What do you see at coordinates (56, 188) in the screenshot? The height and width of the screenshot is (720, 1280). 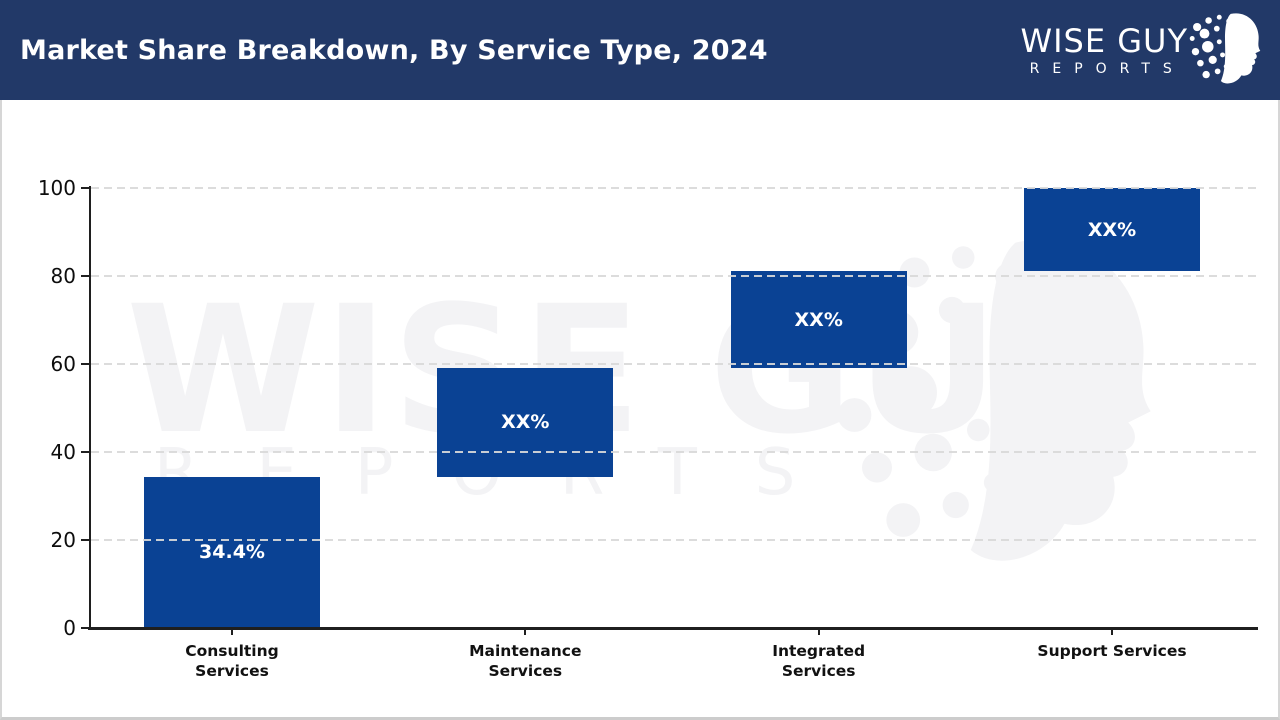 I see `y-tick-label: 100` at bounding box center [56, 188].